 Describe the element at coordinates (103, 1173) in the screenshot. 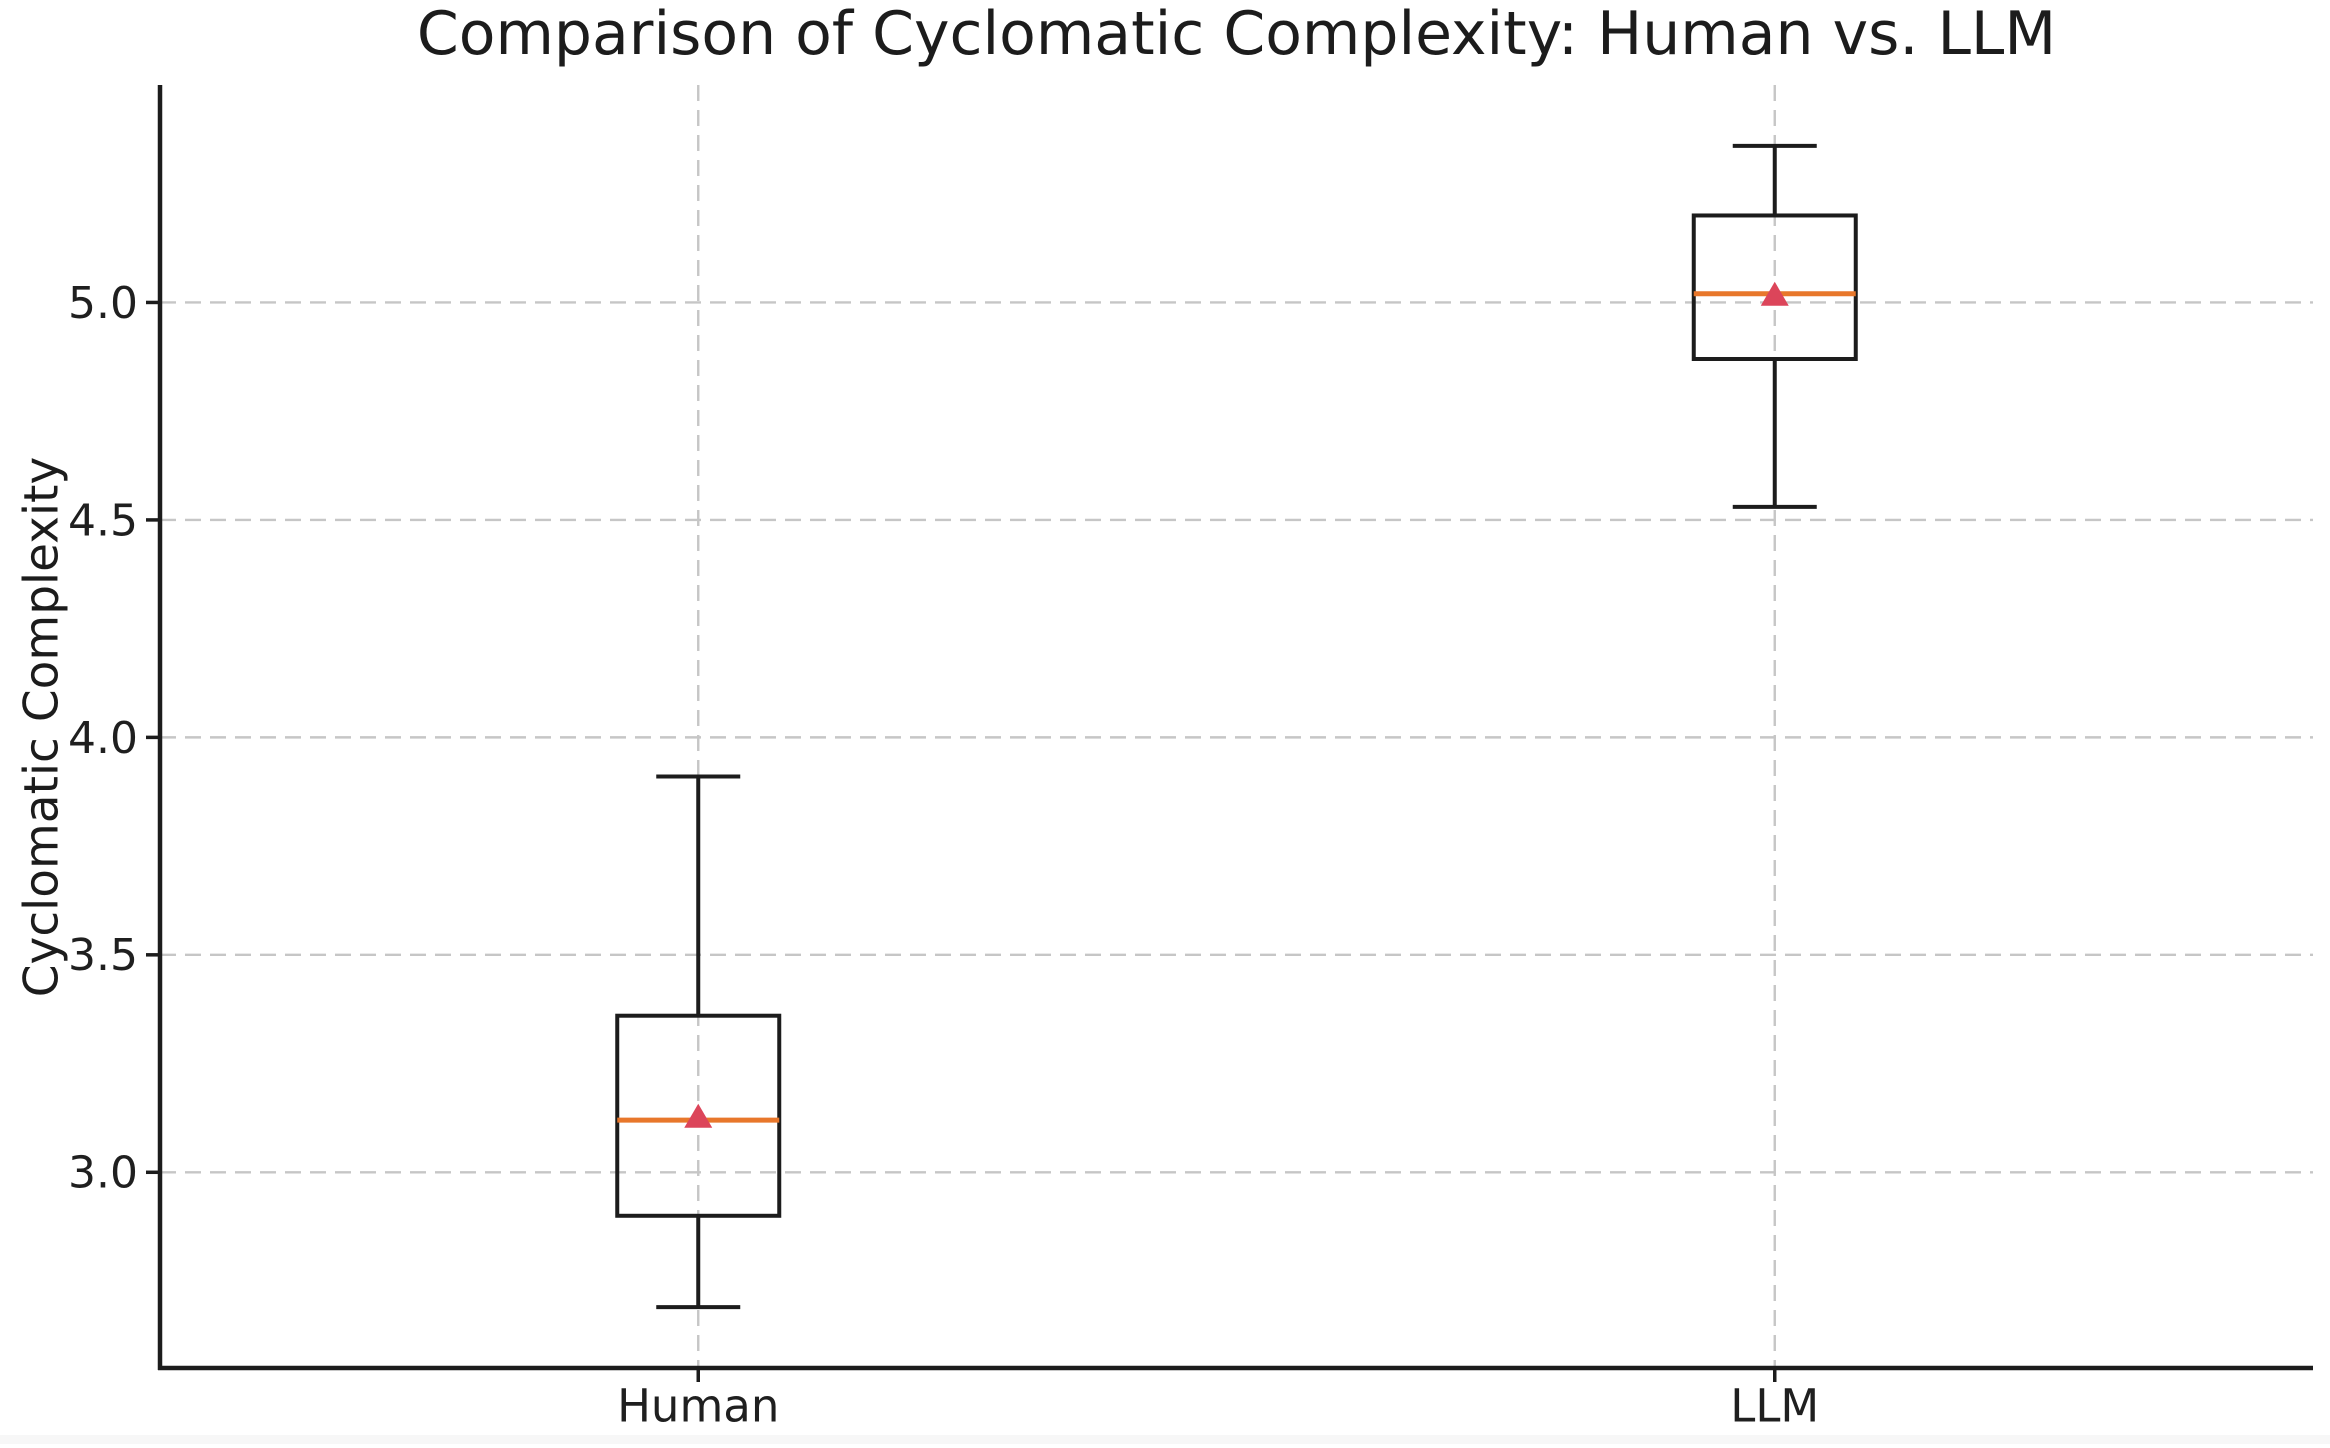

I see `y-tick-label: 3.0` at that location.